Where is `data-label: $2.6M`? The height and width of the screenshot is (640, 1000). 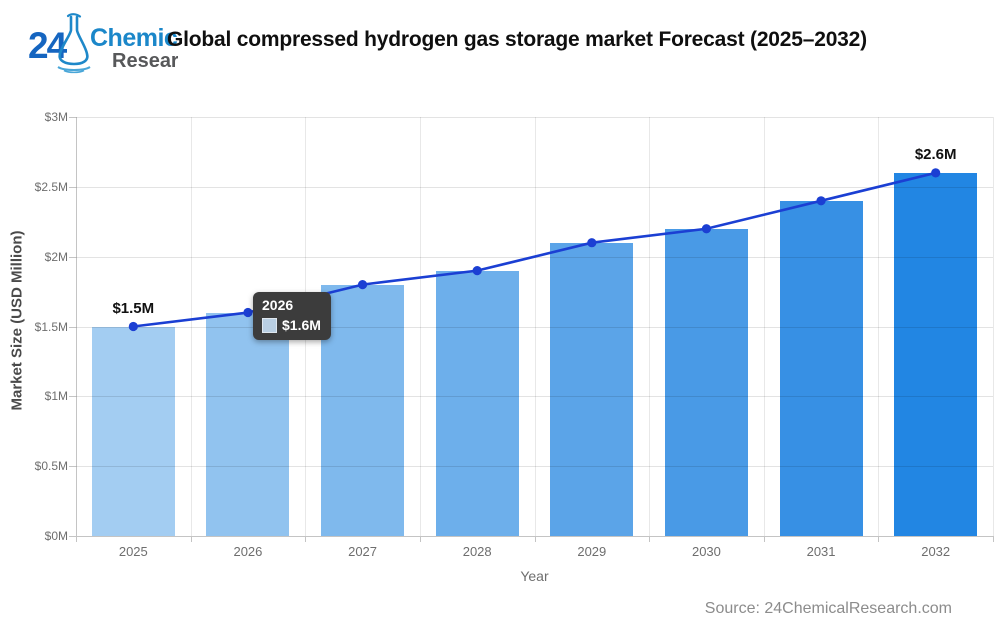 data-label: $2.6M is located at coordinates (935, 154).